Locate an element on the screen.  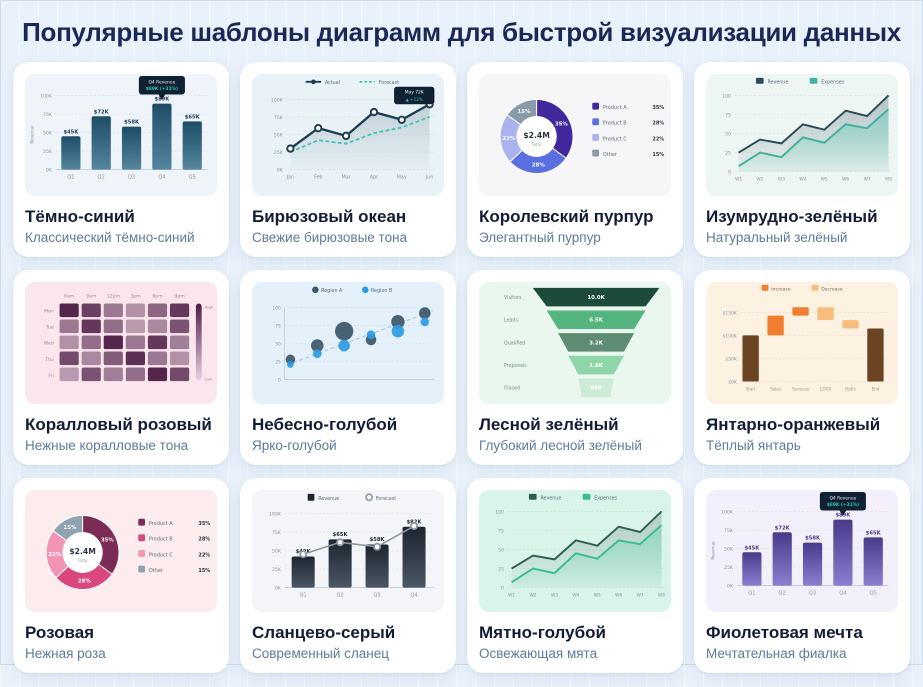
card-title: Фиолетовая мечта is located at coordinates (784, 632).